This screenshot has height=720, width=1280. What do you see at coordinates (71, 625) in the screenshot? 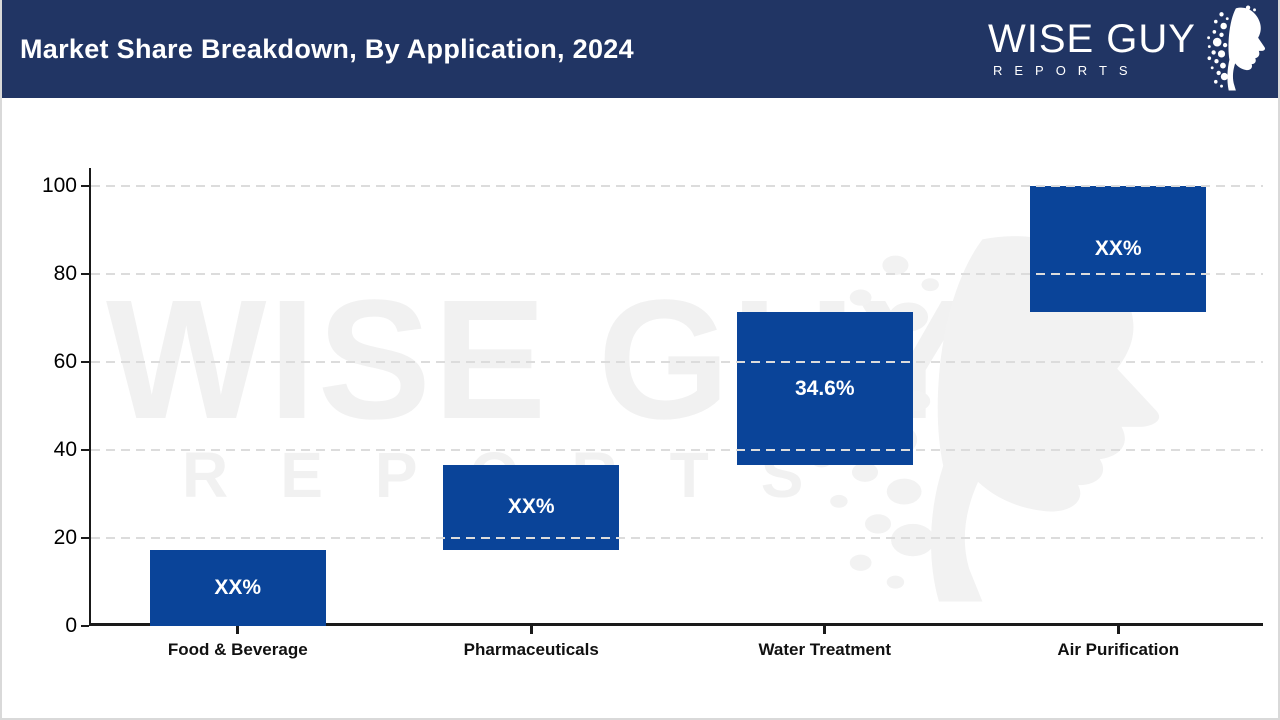
I see `y-axis-tick-label: 0` at bounding box center [71, 625].